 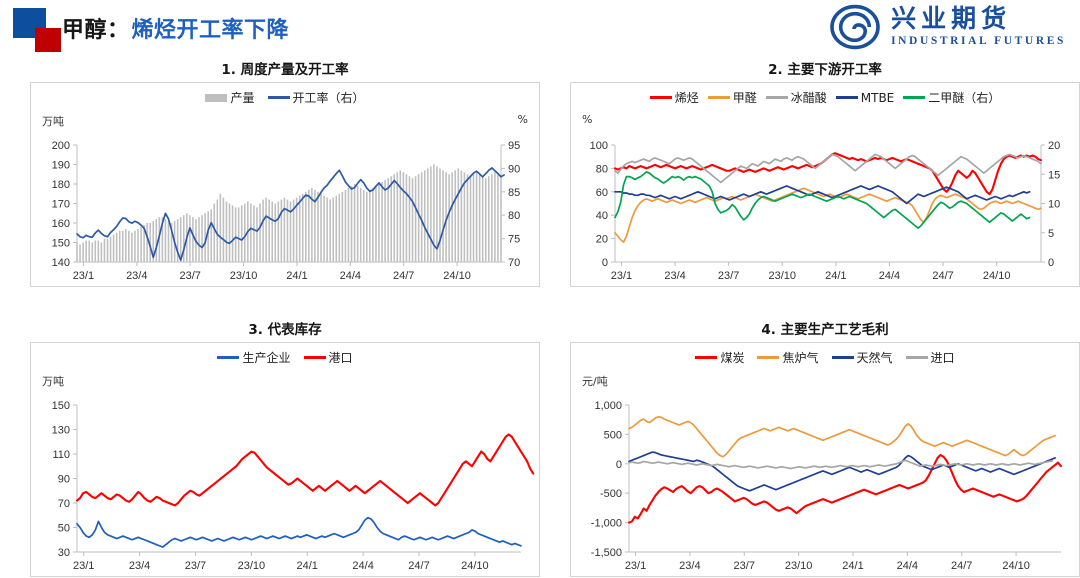 I want to click on legend-label: 进口, so click(x=942, y=358).